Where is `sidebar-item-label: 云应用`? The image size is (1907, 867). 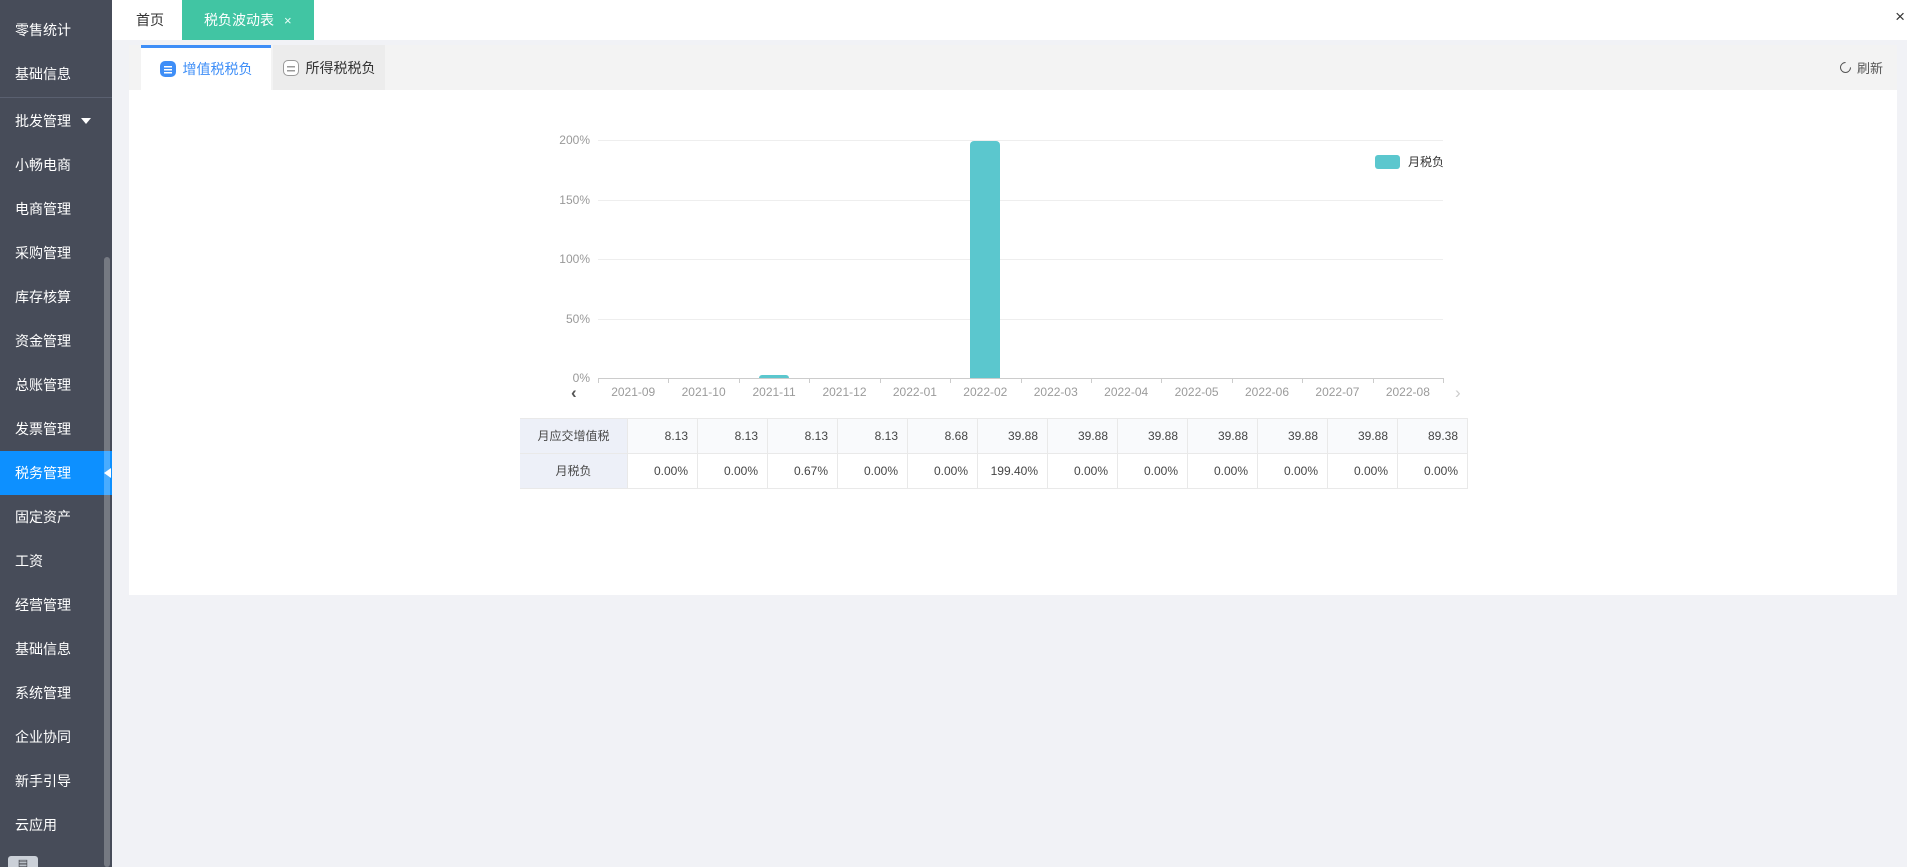 sidebar-item-label: 云应用 is located at coordinates (36, 825).